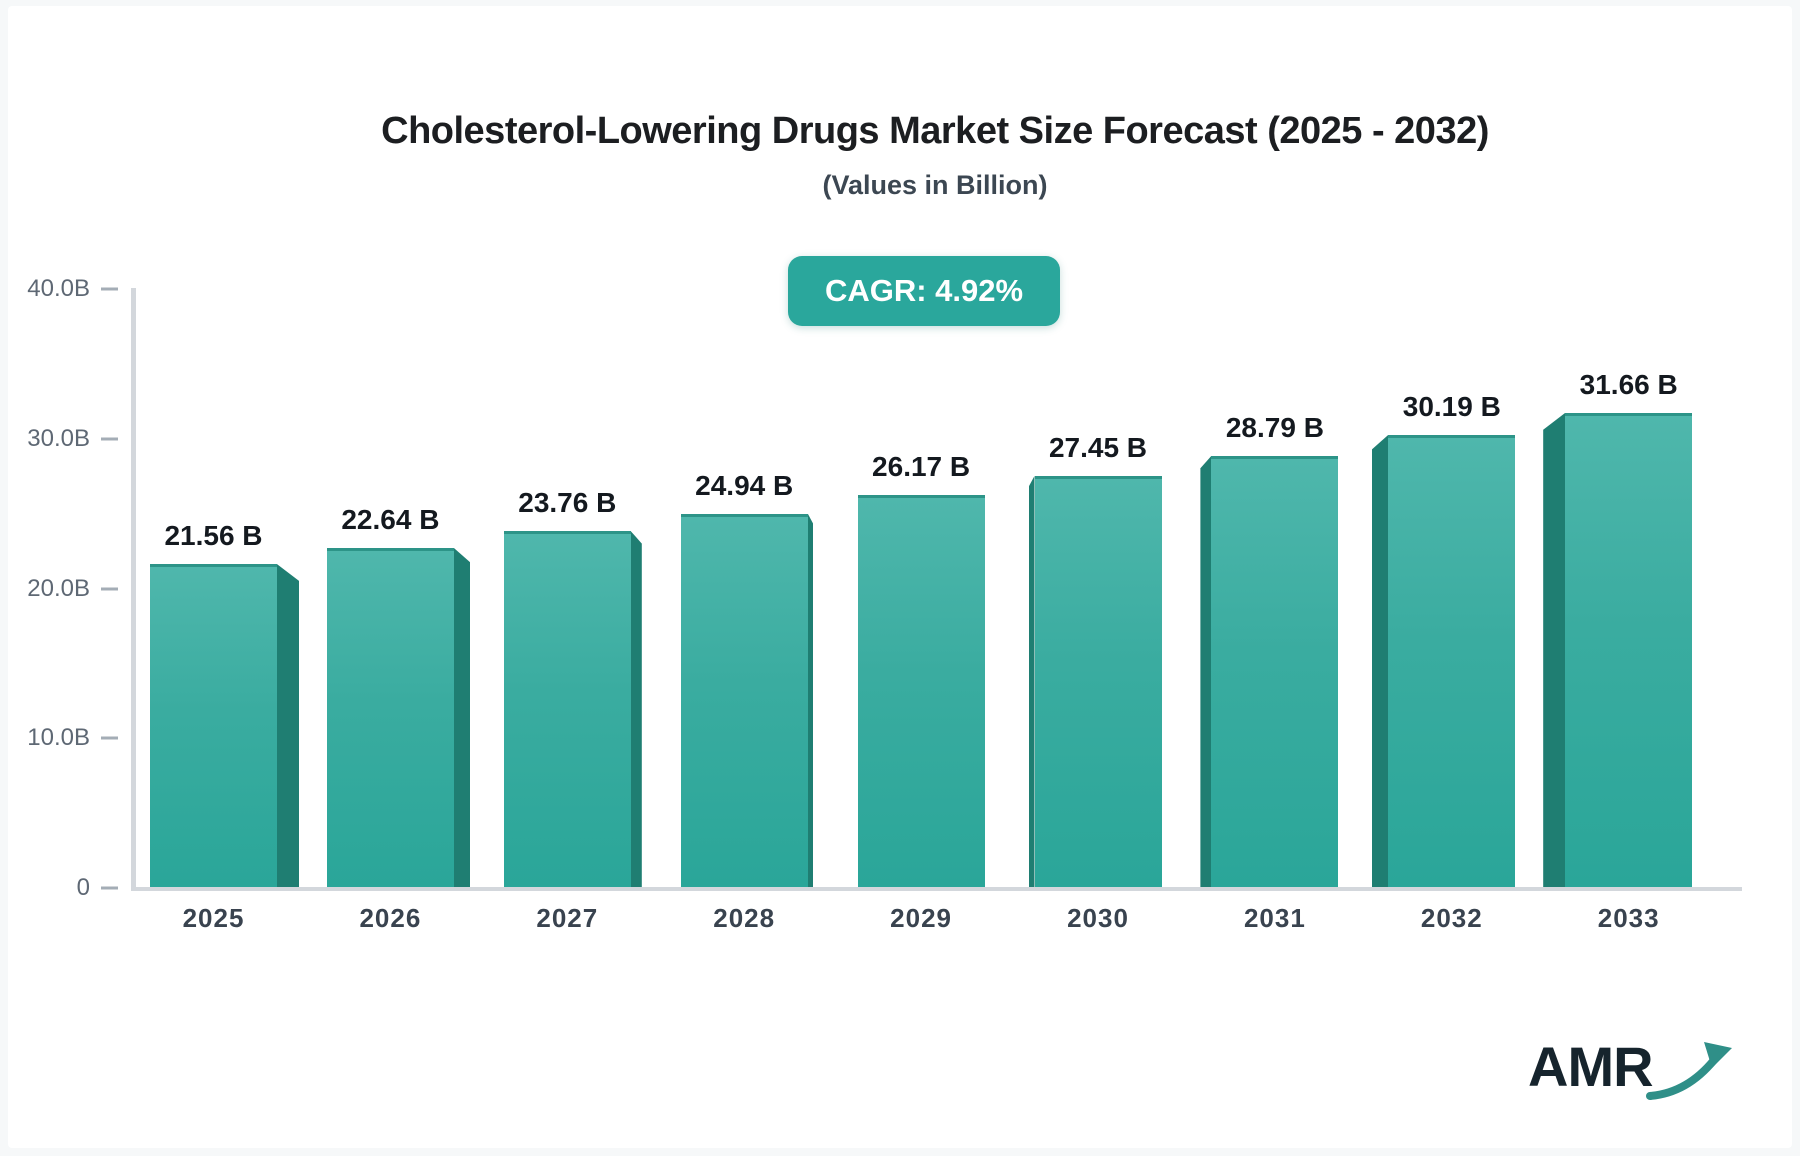 The width and height of the screenshot is (1800, 1156). What do you see at coordinates (58, 588) in the screenshot?
I see `y-tick-label: 20.0B` at bounding box center [58, 588].